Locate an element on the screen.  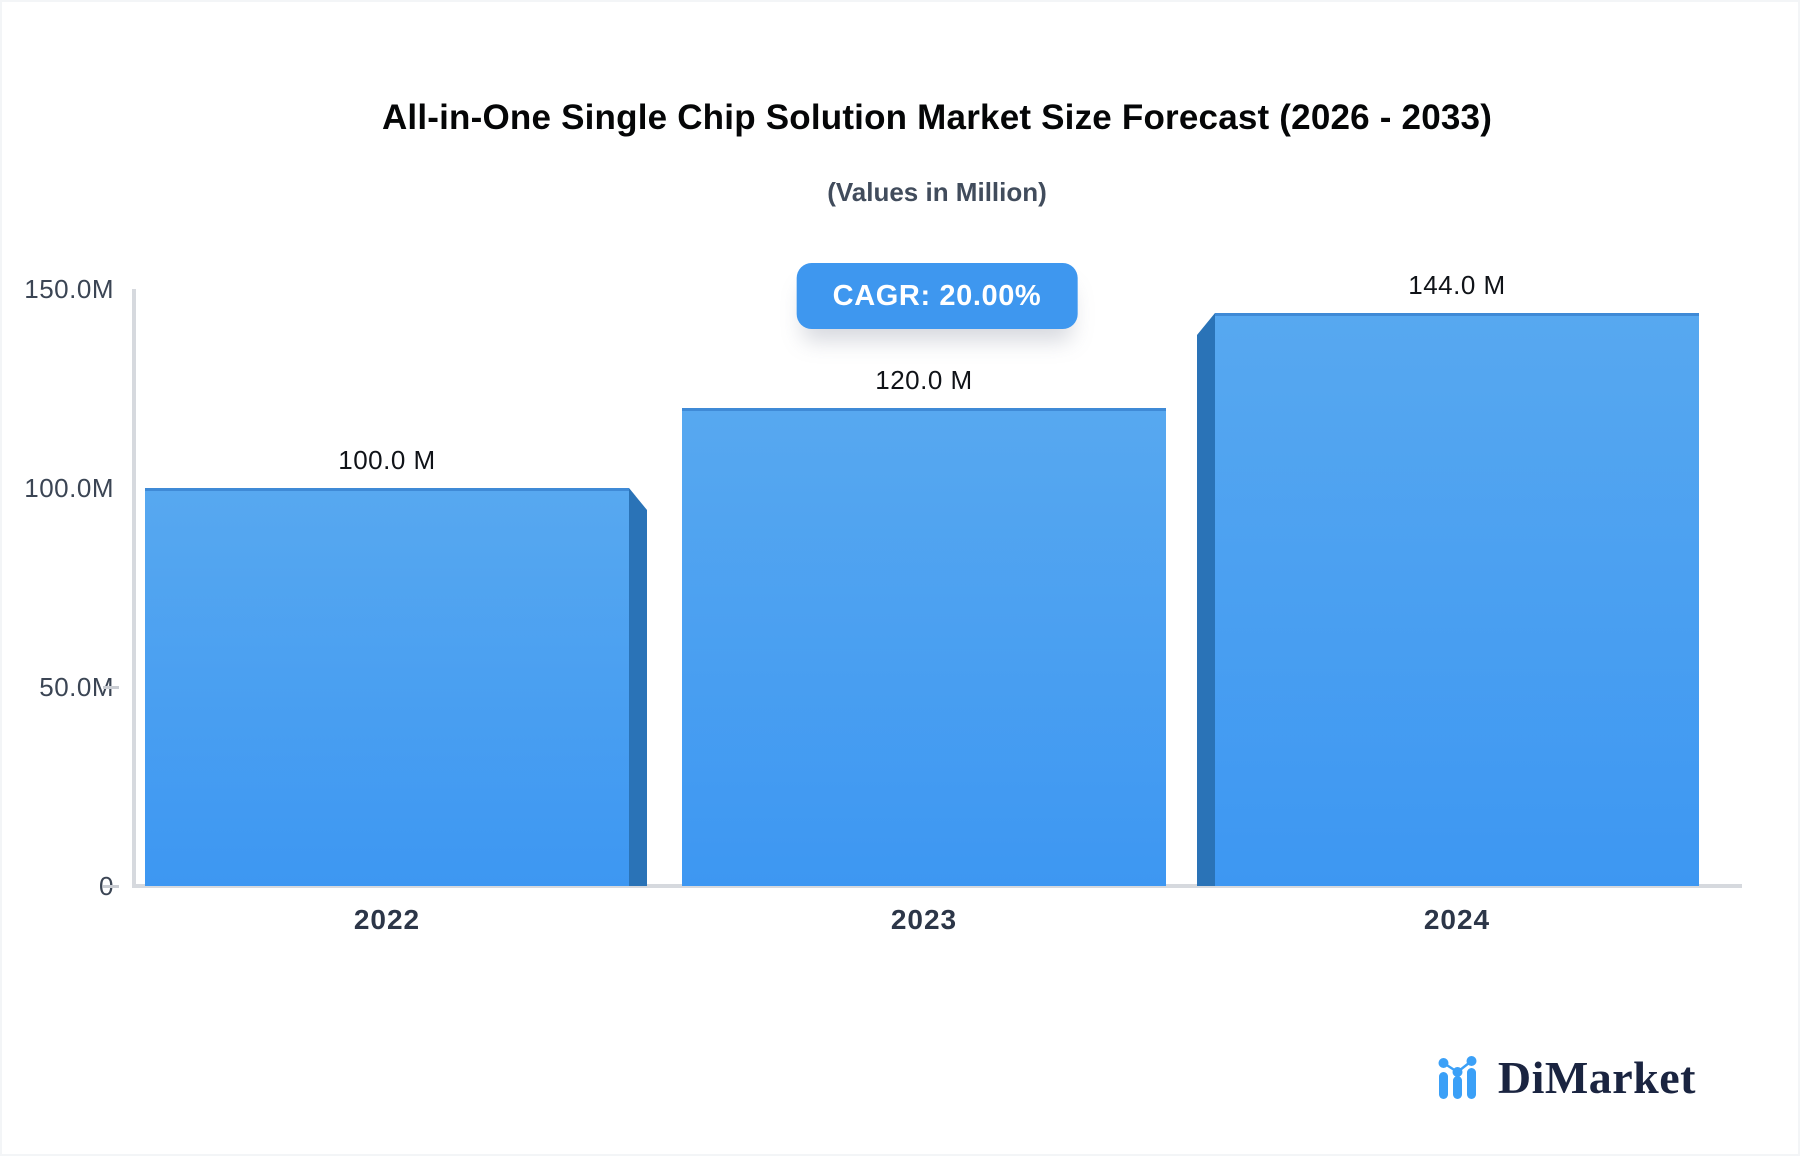
x-axis-label-2024: 2024 is located at coordinates (1457, 919).